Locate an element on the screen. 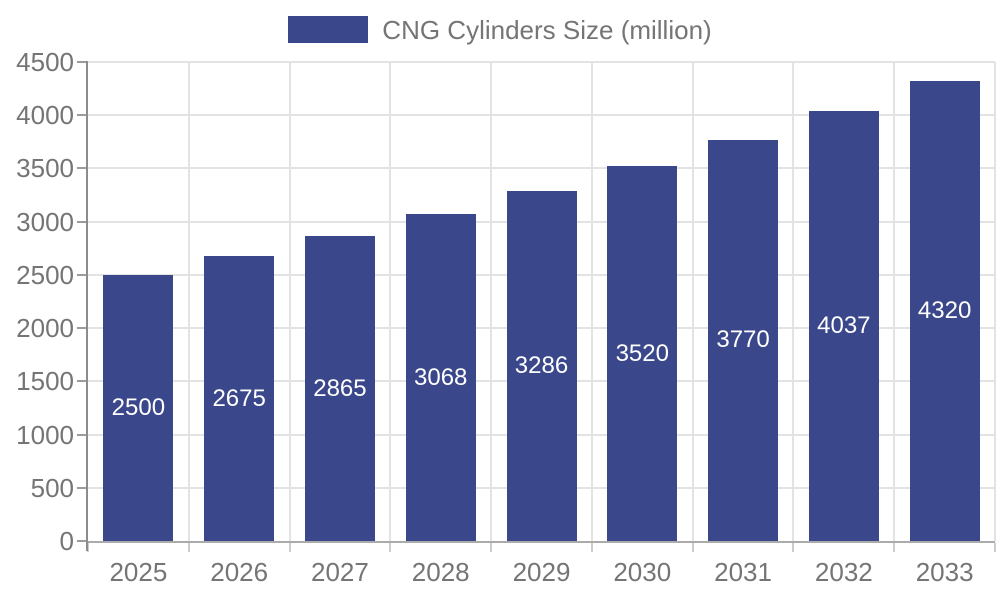  y-axis-tick-label: 2500 is located at coordinates (45, 274).